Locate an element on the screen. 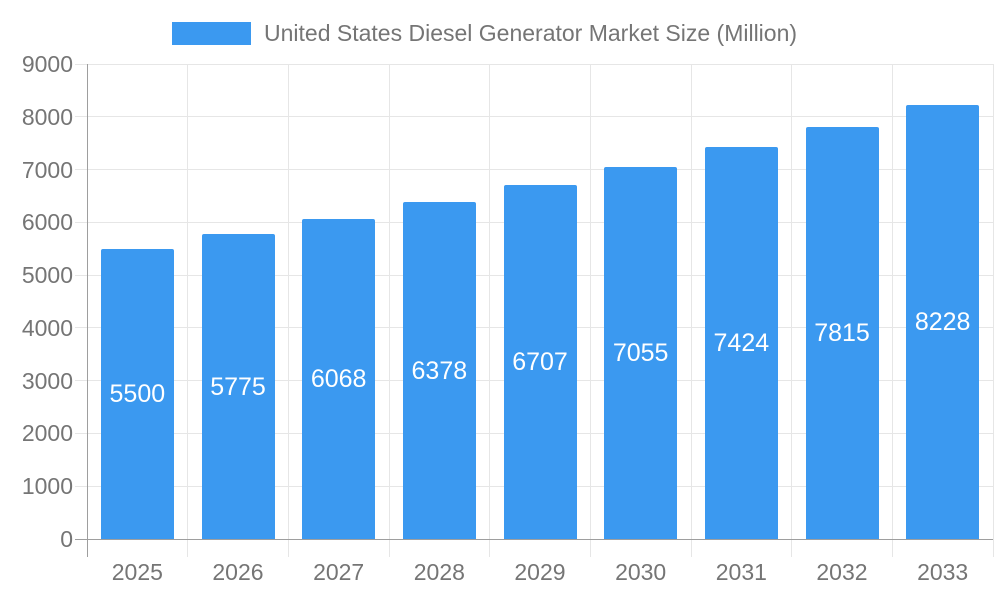  x-axis-line is located at coordinates (534, 539).